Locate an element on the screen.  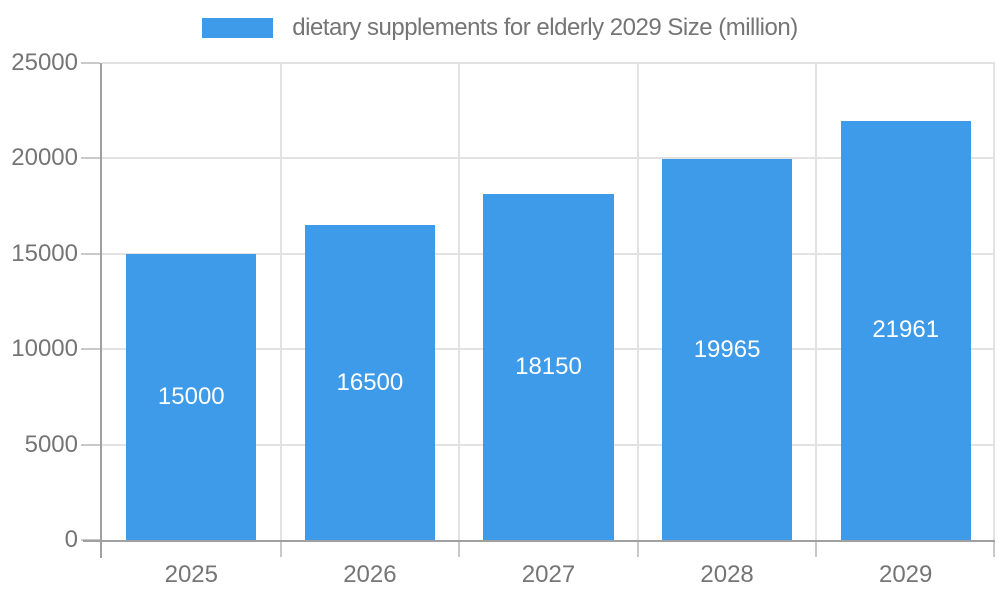
bar-2025: 15000 is located at coordinates (191, 396).